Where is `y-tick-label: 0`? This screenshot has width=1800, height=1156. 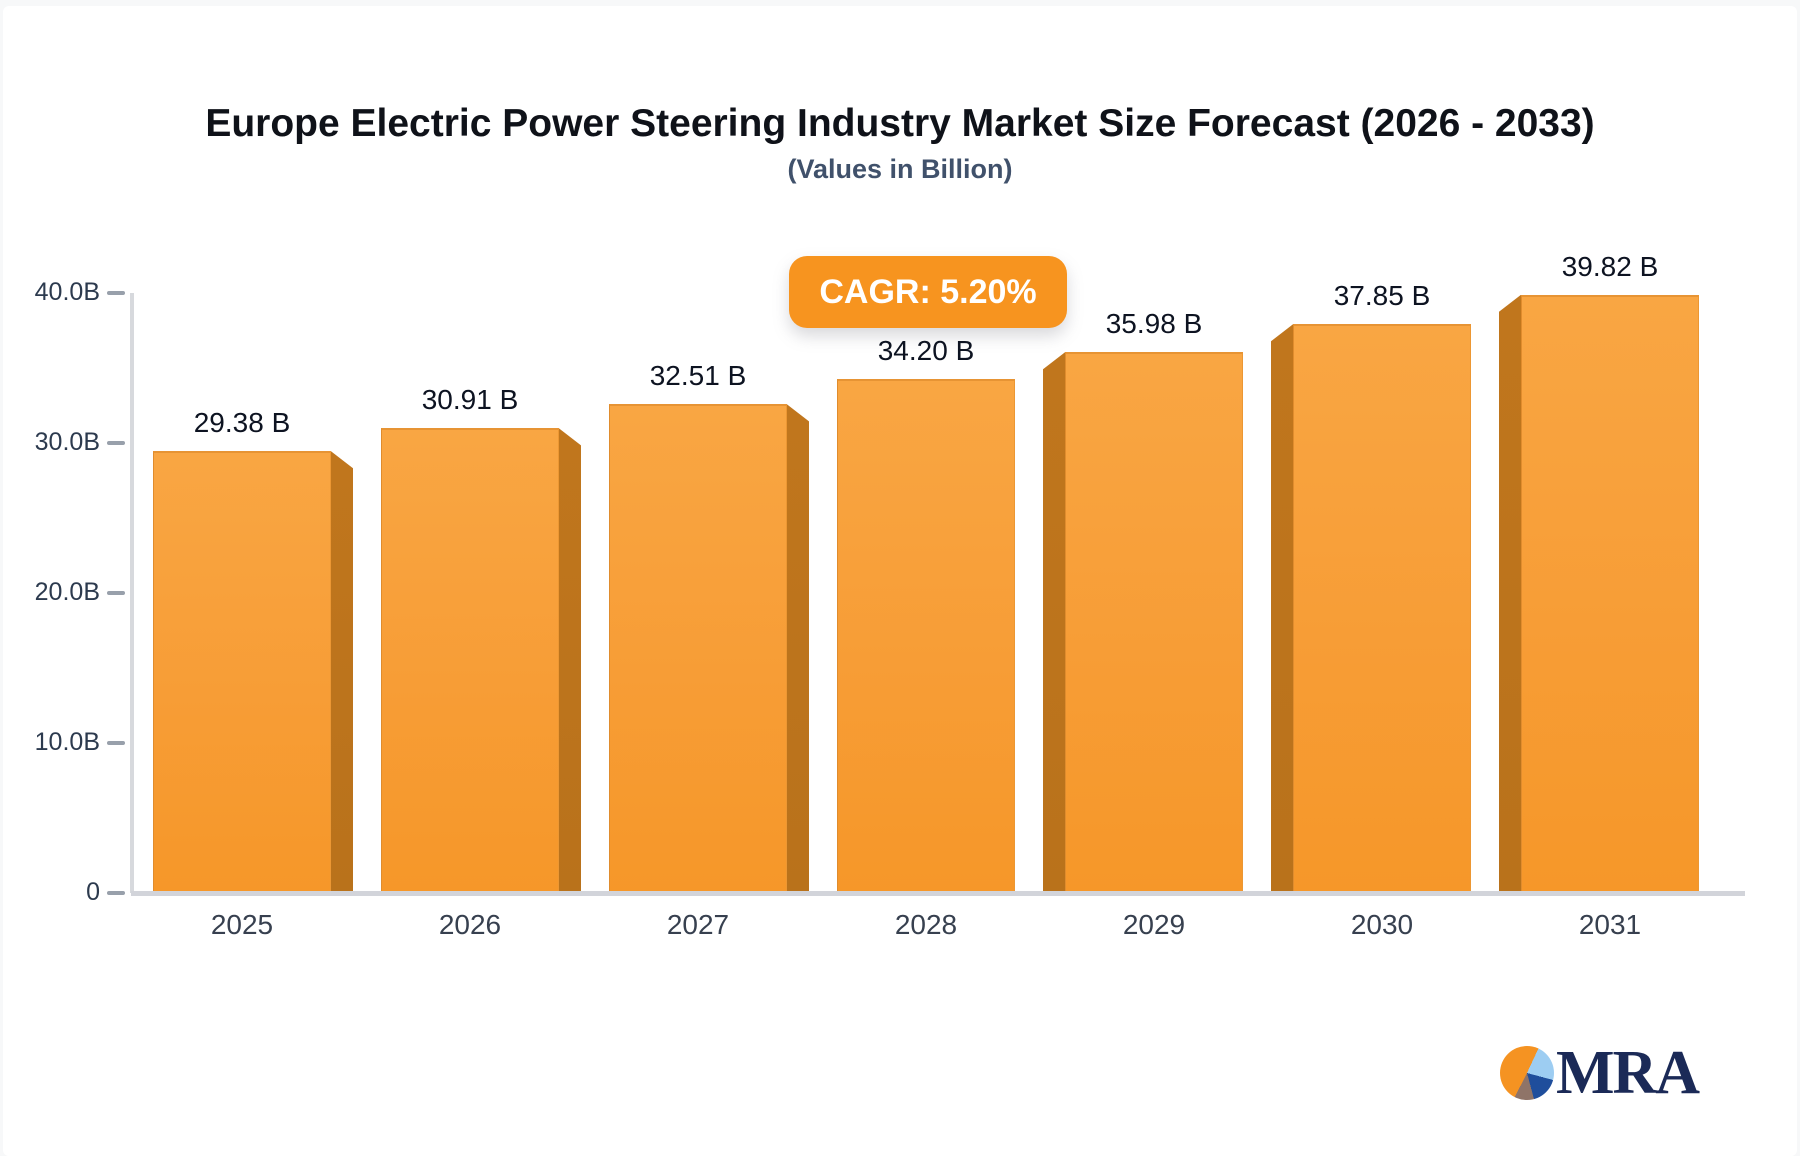 y-tick-label: 0 is located at coordinates (93, 892).